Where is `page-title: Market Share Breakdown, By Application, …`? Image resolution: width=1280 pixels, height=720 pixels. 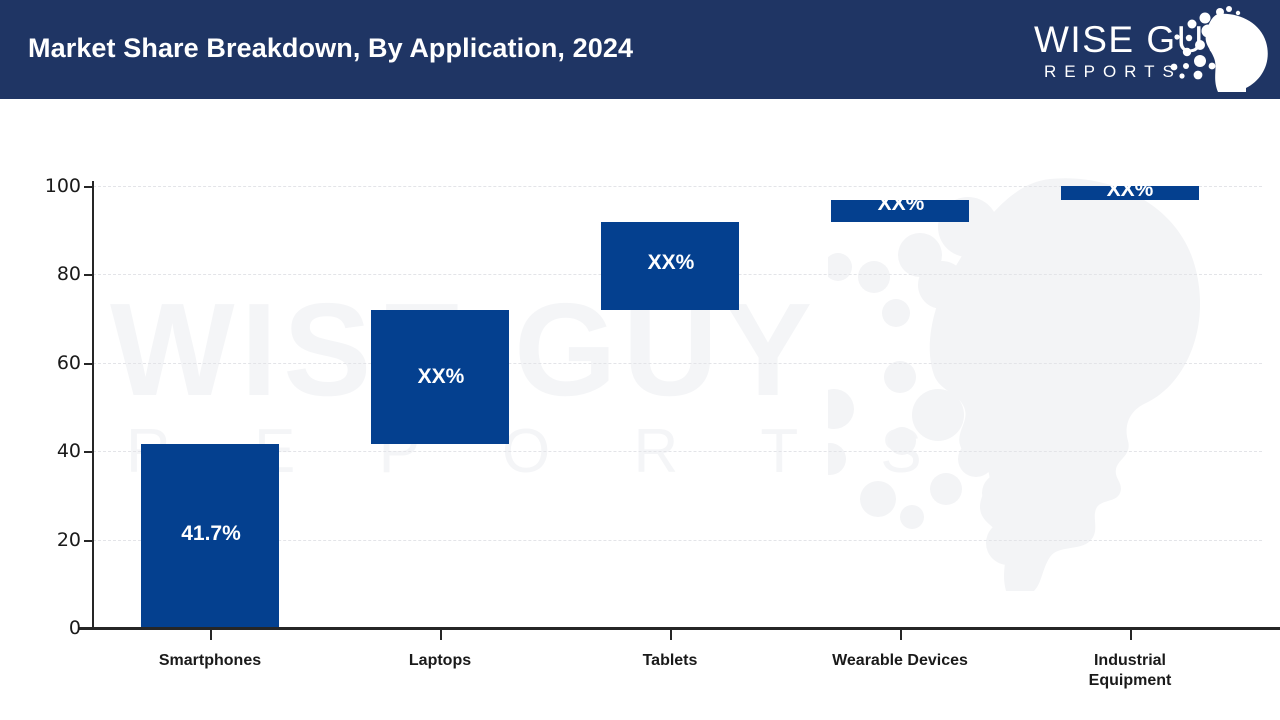 page-title: Market Share Breakdown, By Application, … is located at coordinates (331, 48).